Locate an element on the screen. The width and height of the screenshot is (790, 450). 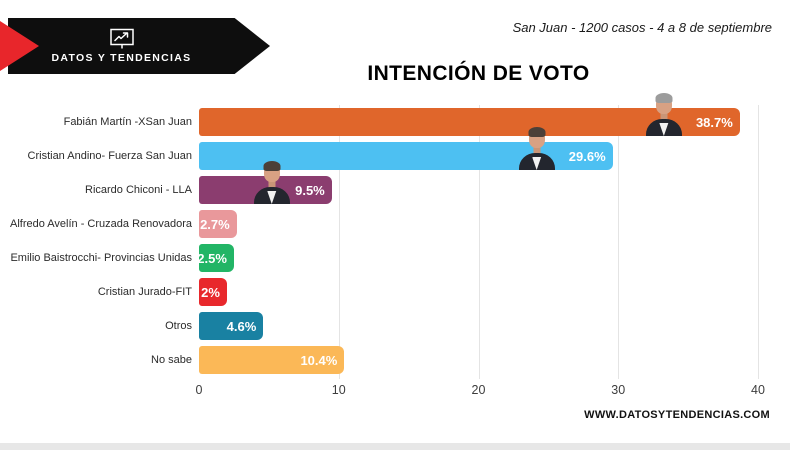
bar-track: 10.4% is located at coordinates (478, 360).